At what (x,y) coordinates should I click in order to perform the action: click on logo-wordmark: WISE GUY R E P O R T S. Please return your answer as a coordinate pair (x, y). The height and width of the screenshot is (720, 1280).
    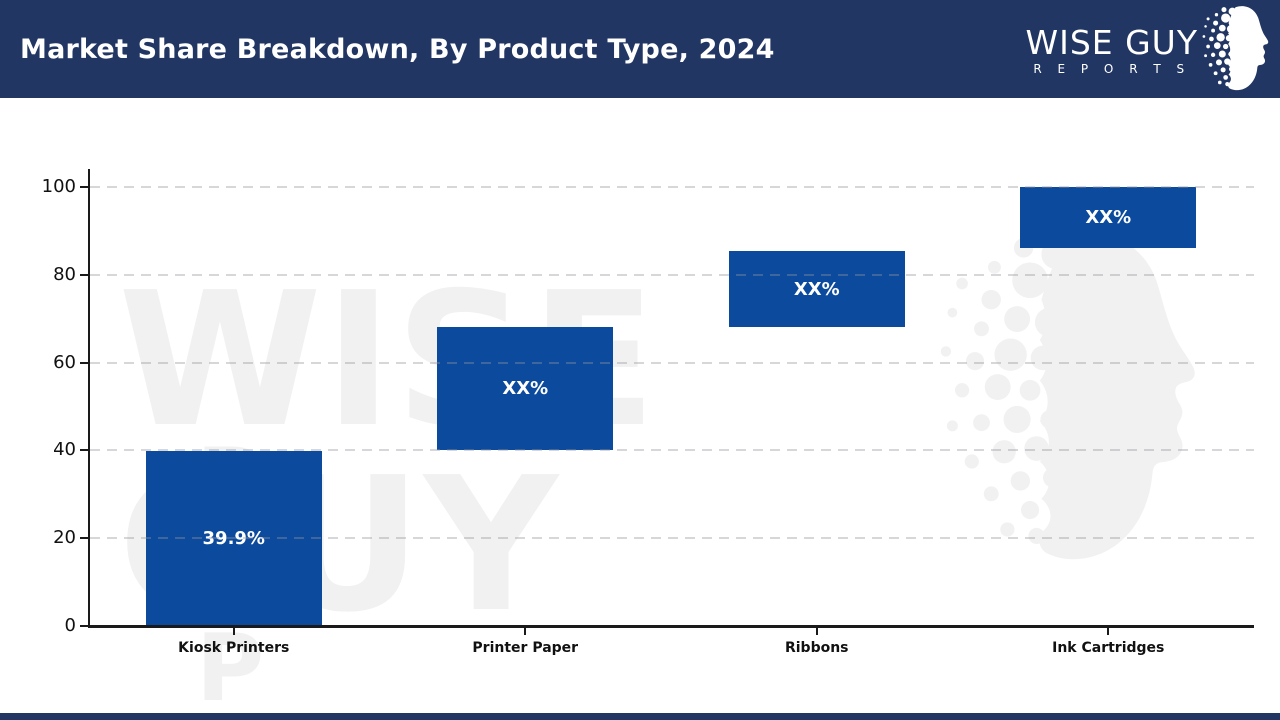
    Looking at the image, I should click on (1111, 51).